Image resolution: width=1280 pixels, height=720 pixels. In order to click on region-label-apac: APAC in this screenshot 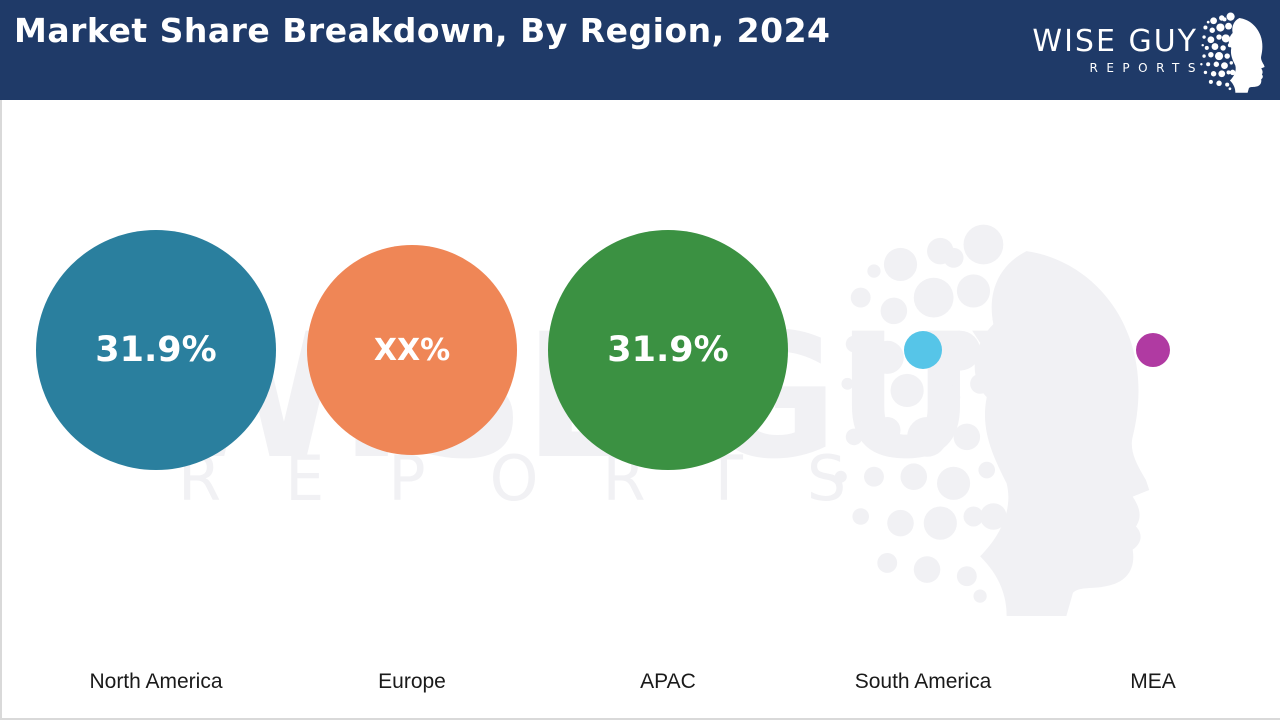, I will do `click(668, 681)`.